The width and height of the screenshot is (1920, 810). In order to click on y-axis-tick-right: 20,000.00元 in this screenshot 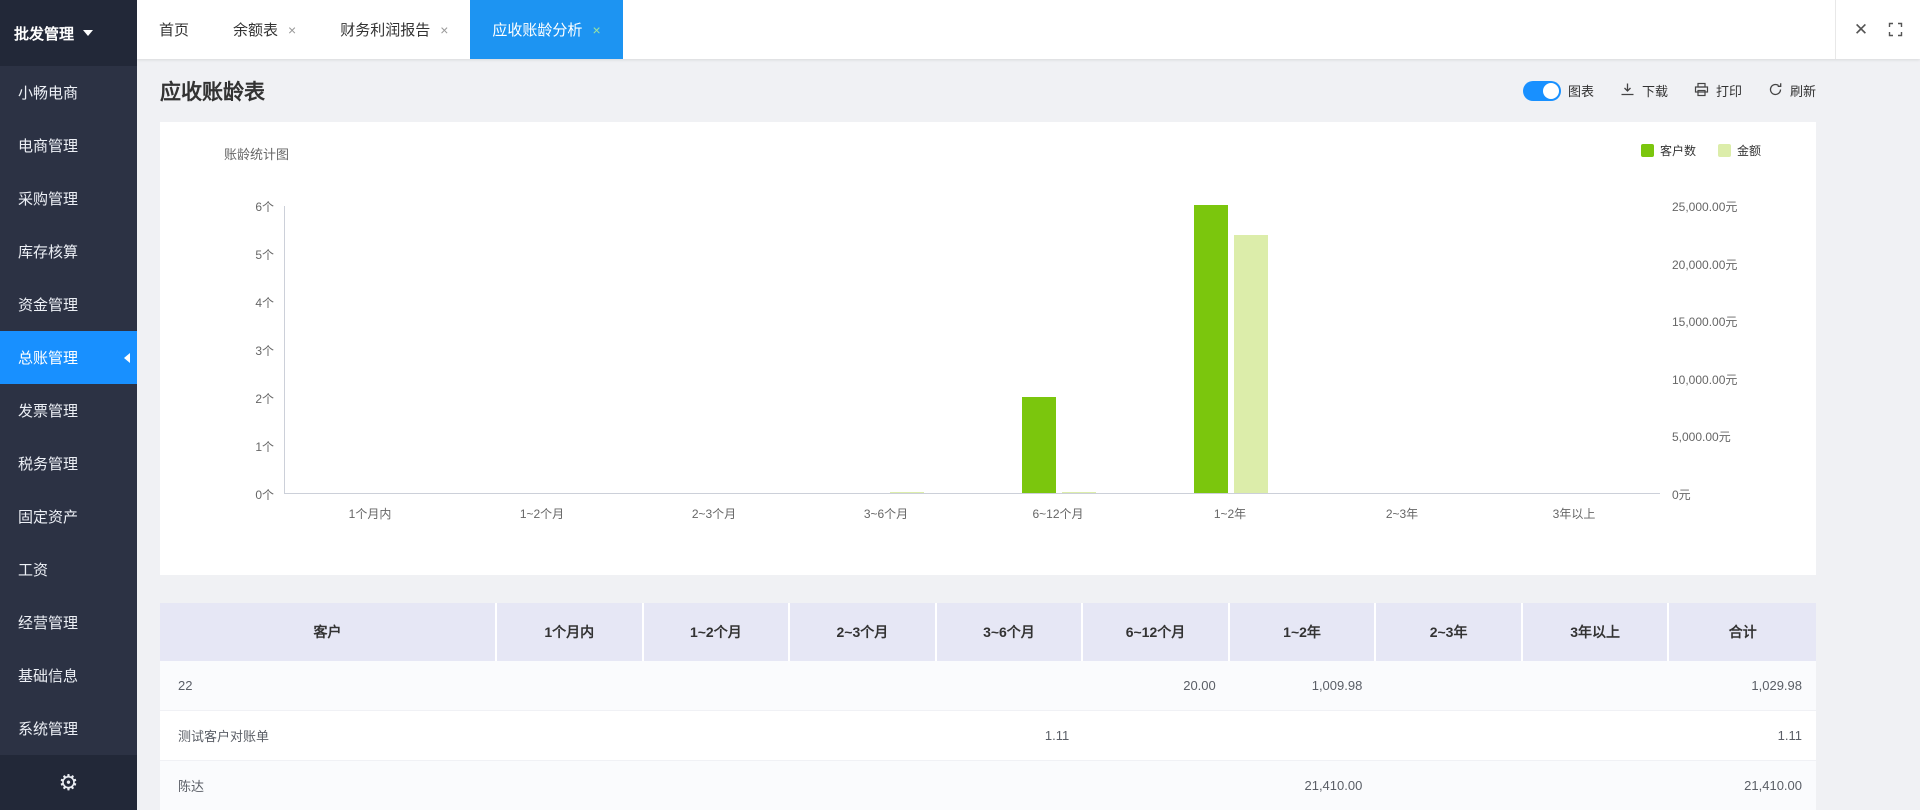, I will do `click(1705, 264)`.